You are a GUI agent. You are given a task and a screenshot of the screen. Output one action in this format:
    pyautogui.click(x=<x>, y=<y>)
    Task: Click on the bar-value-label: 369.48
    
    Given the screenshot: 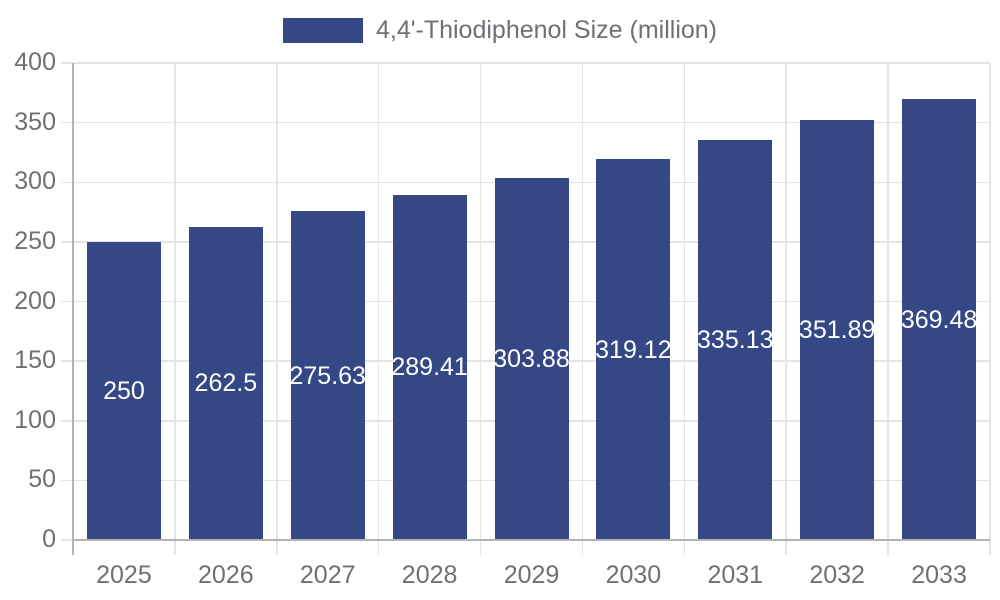 What is the action you would take?
    pyautogui.click(x=939, y=319)
    